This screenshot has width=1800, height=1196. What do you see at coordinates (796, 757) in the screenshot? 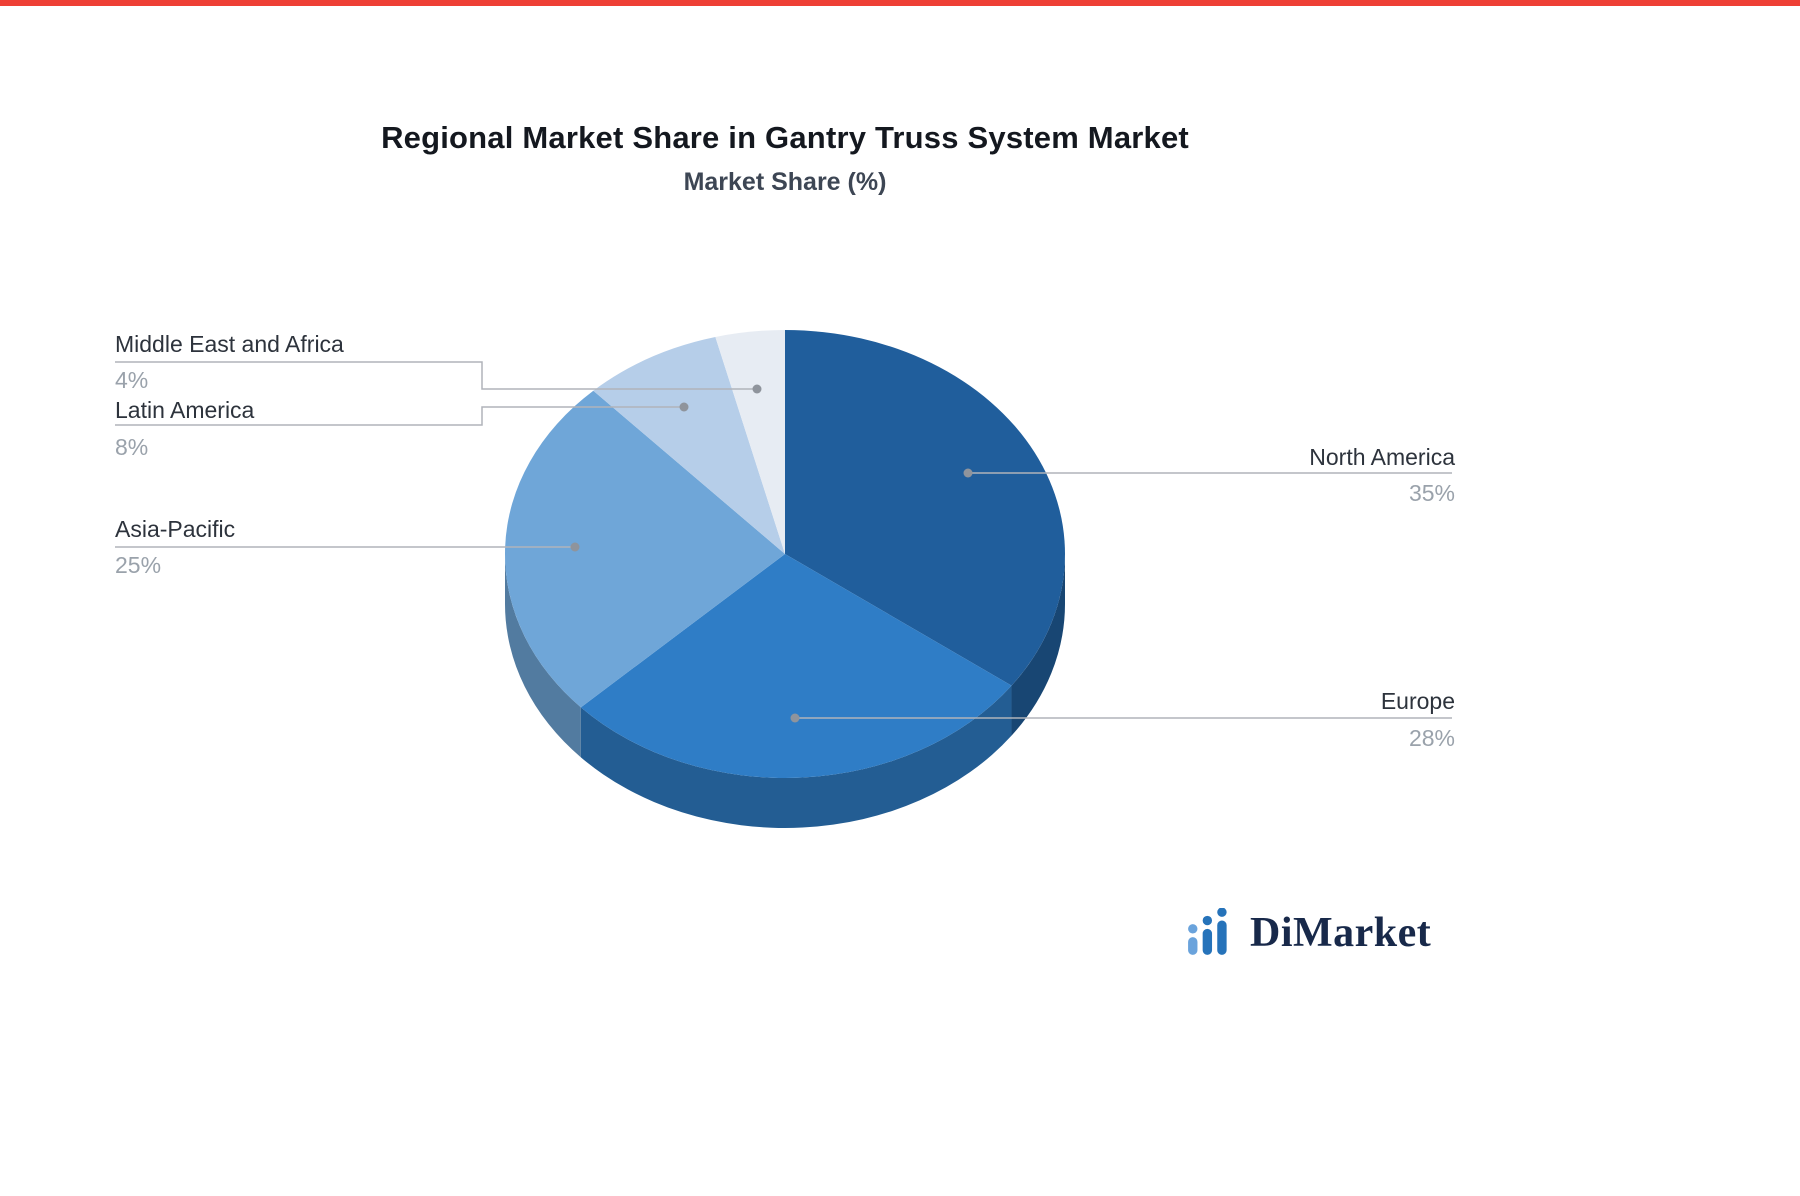
I see `pie-slice-side-europe` at bounding box center [796, 757].